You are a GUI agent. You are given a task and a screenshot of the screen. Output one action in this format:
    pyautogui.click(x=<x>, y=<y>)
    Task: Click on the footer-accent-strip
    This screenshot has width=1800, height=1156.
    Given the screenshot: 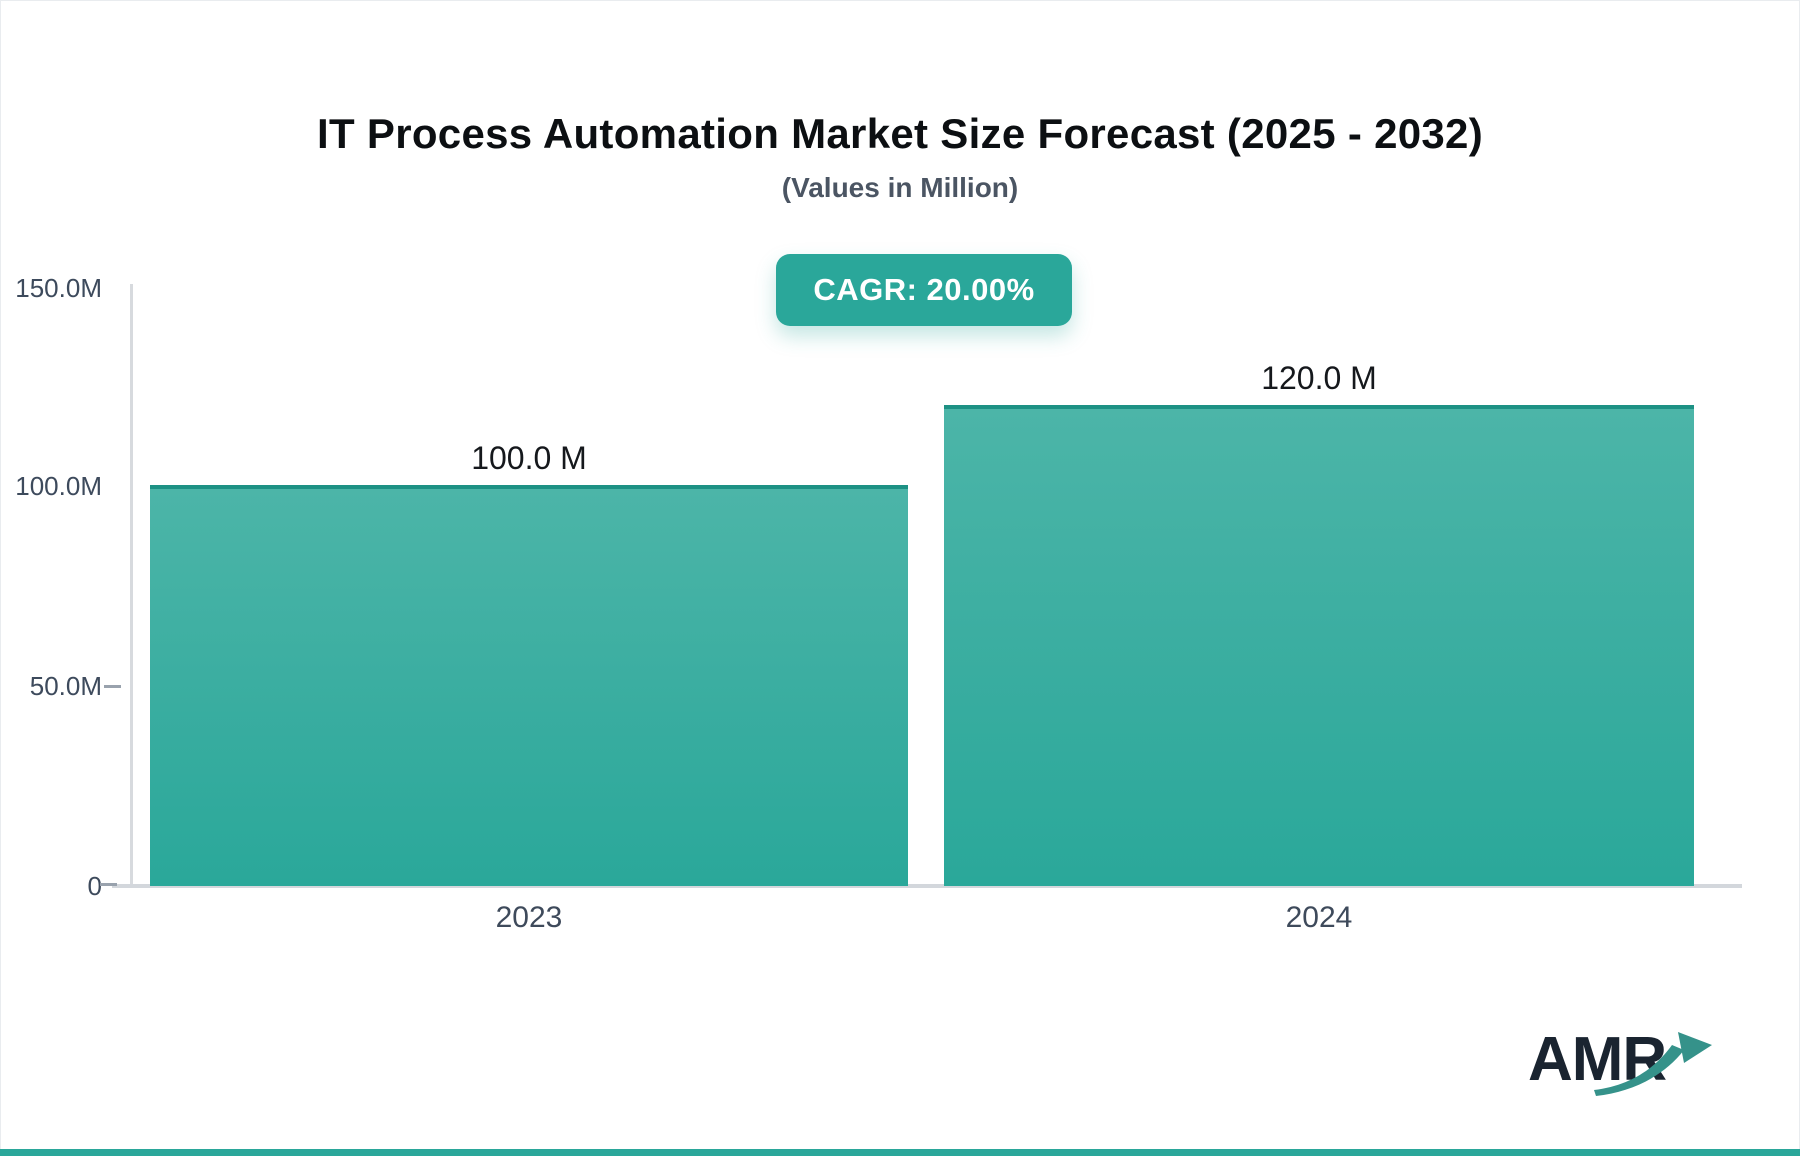 What is the action you would take?
    pyautogui.click(x=900, y=1152)
    